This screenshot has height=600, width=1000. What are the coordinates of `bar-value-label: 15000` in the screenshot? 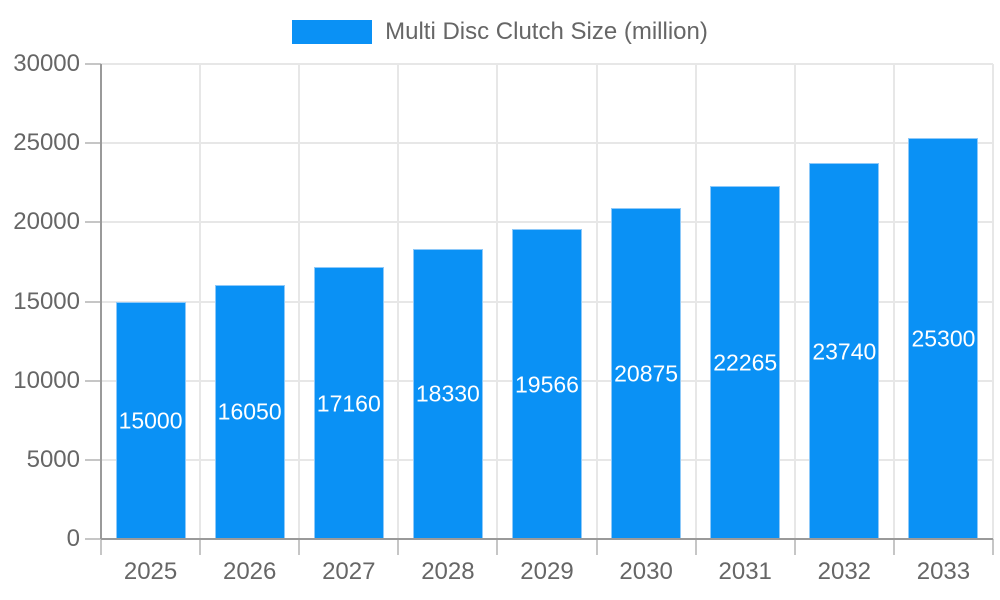 It's located at (150, 420).